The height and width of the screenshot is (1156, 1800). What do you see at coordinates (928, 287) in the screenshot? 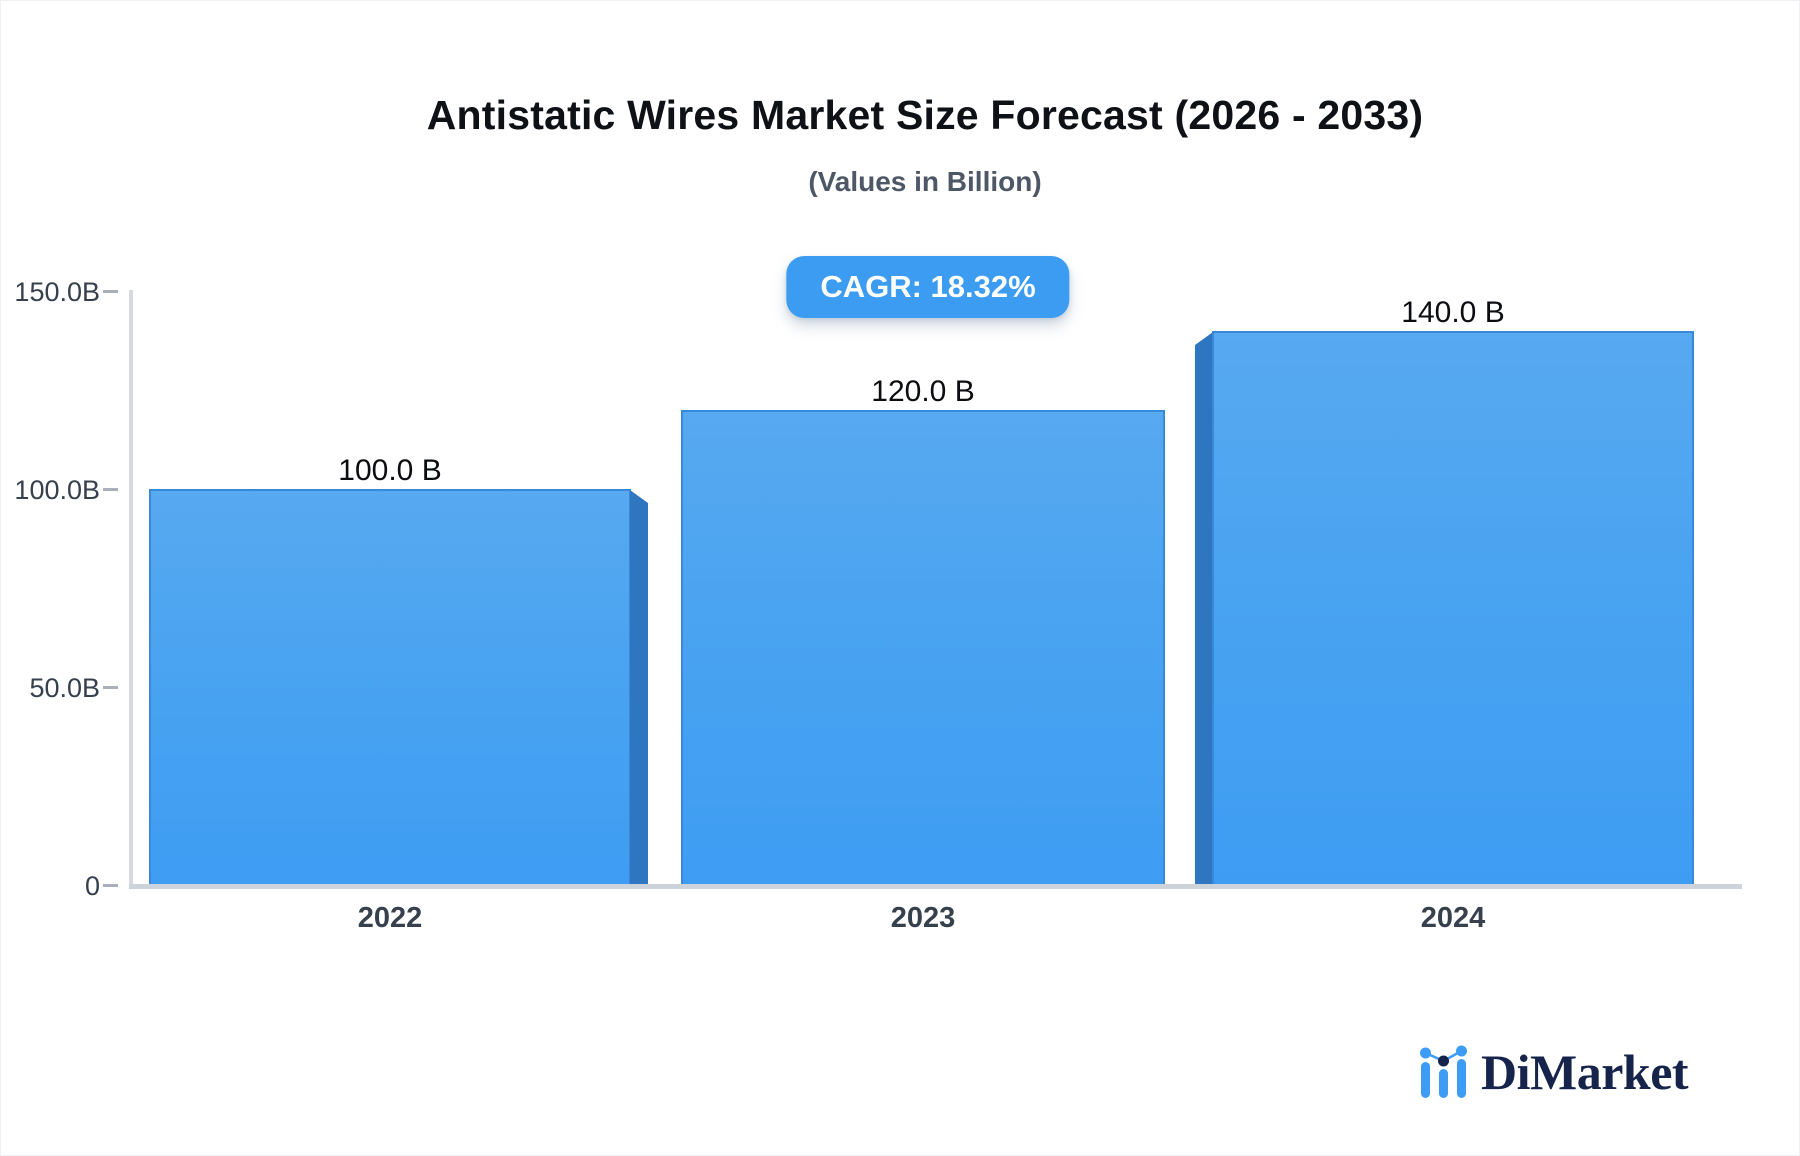
I see `cagr-badge: CAGR: 18.32%` at bounding box center [928, 287].